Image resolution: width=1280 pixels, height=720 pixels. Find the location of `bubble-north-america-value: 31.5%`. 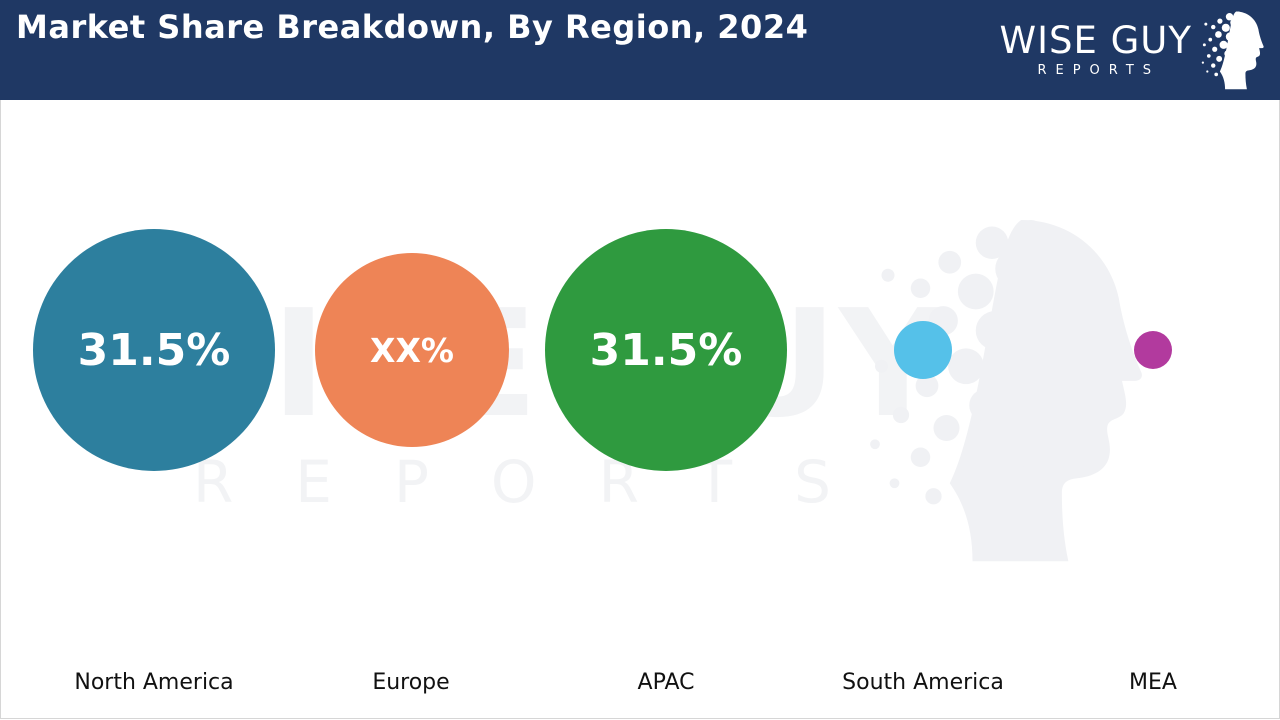

bubble-north-america-value: 31.5% is located at coordinates (154, 350).